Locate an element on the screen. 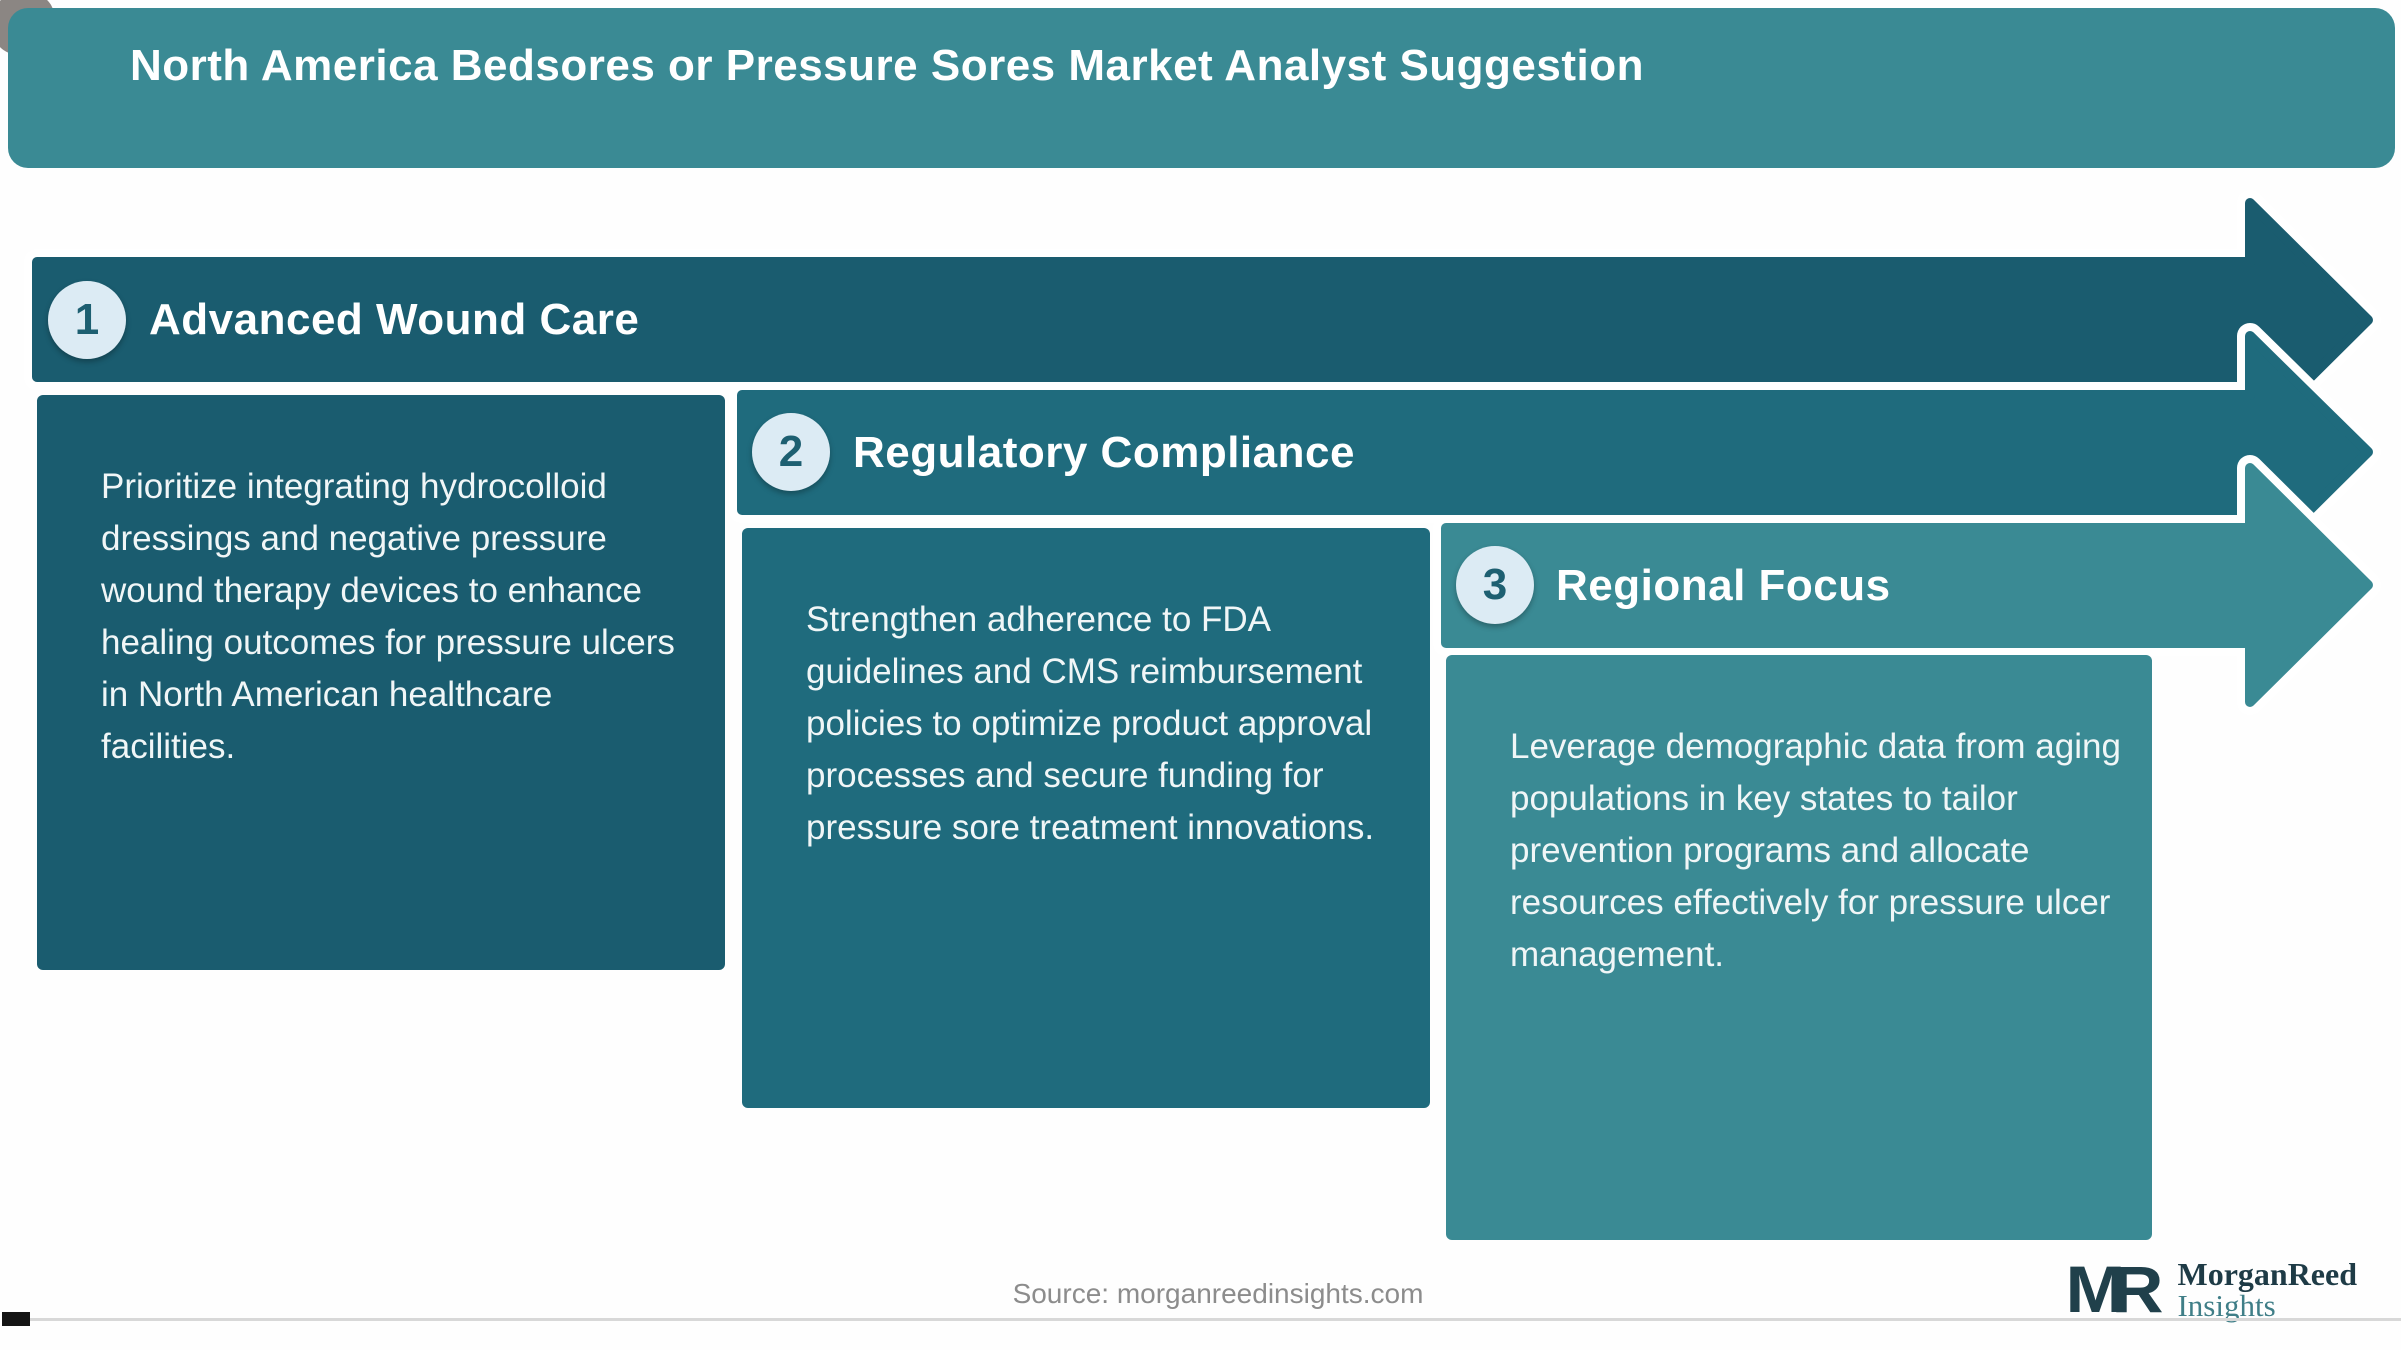 The height and width of the screenshot is (1350, 2401). logo-wordmark: MorganReed Insights is located at coordinates (2267, 1290).